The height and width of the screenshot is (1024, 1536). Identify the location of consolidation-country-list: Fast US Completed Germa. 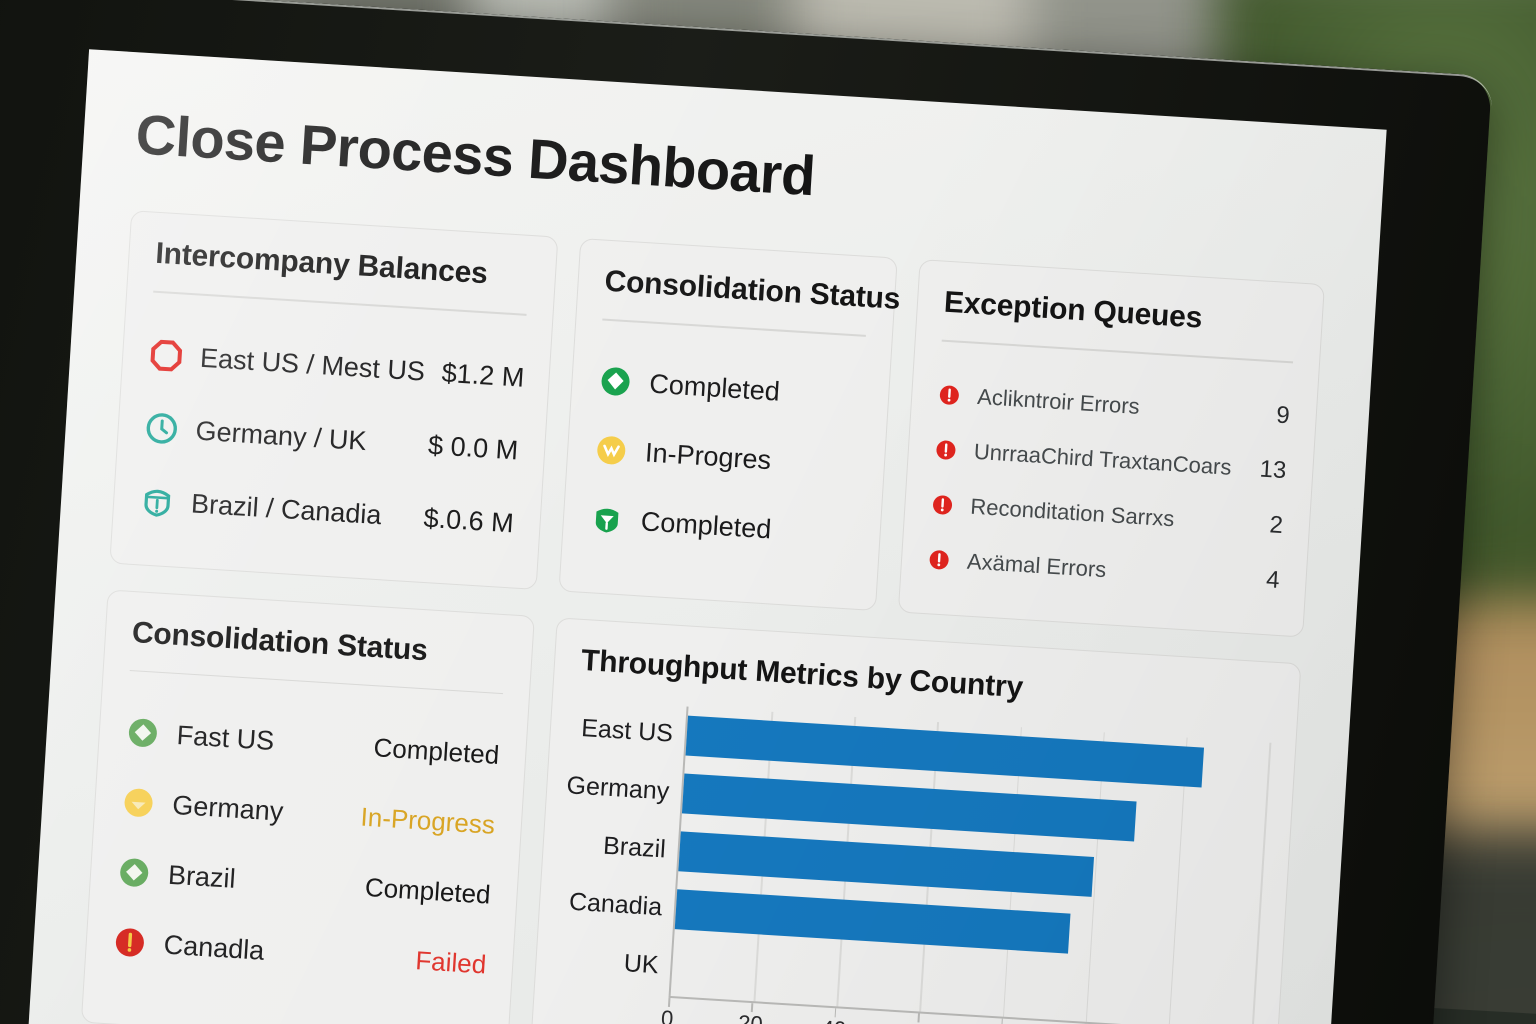
(306, 848).